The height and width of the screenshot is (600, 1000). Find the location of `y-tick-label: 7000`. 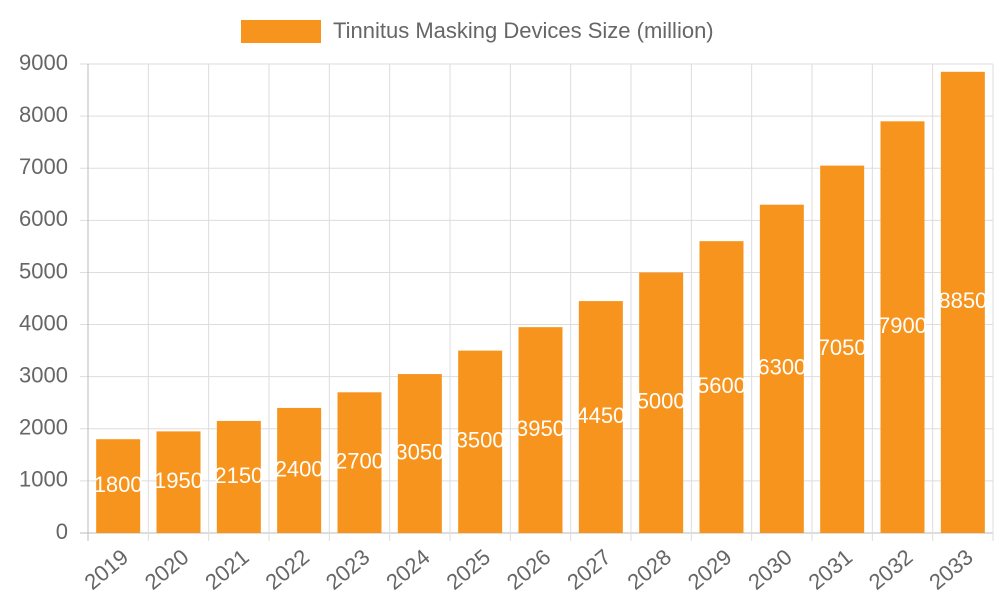

y-tick-label: 7000 is located at coordinates (43, 166).